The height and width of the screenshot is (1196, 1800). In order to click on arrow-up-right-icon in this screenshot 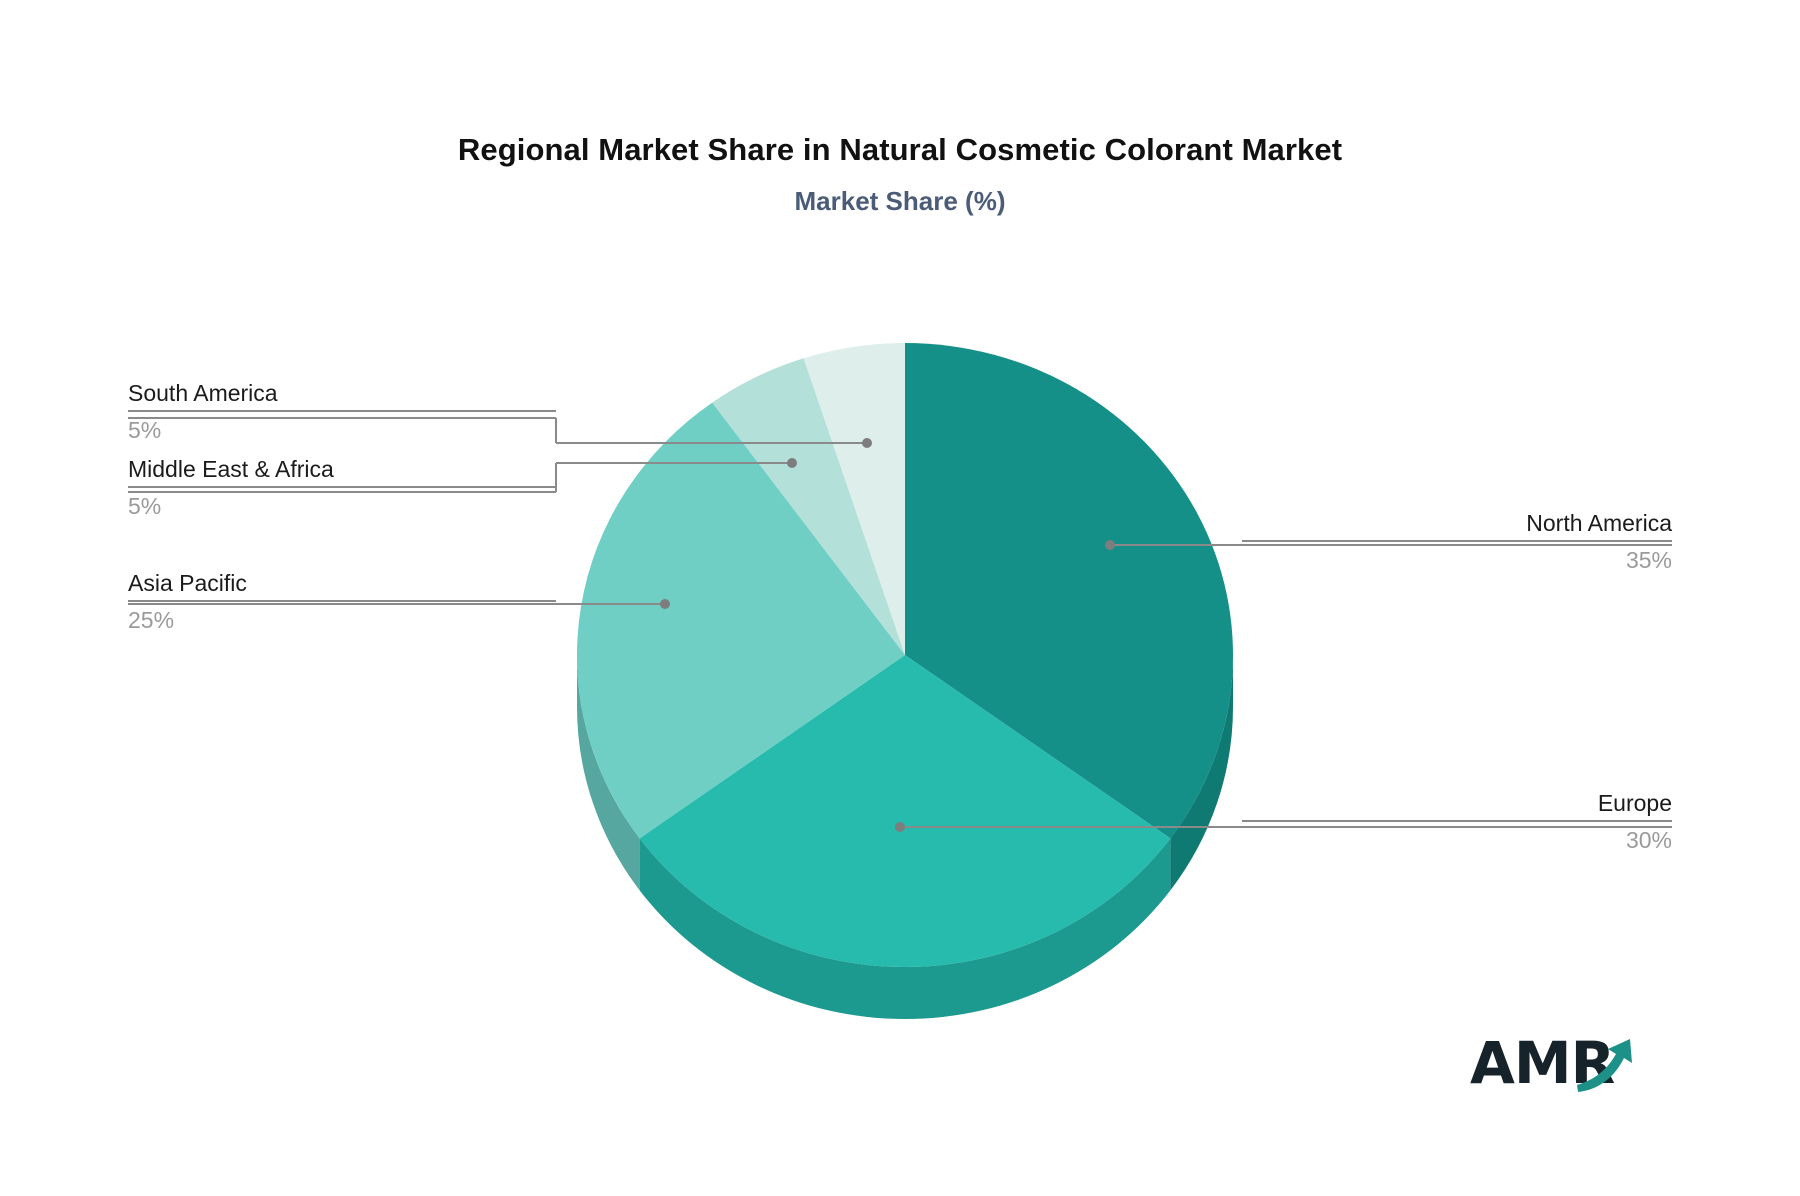, I will do `click(1604, 1065)`.